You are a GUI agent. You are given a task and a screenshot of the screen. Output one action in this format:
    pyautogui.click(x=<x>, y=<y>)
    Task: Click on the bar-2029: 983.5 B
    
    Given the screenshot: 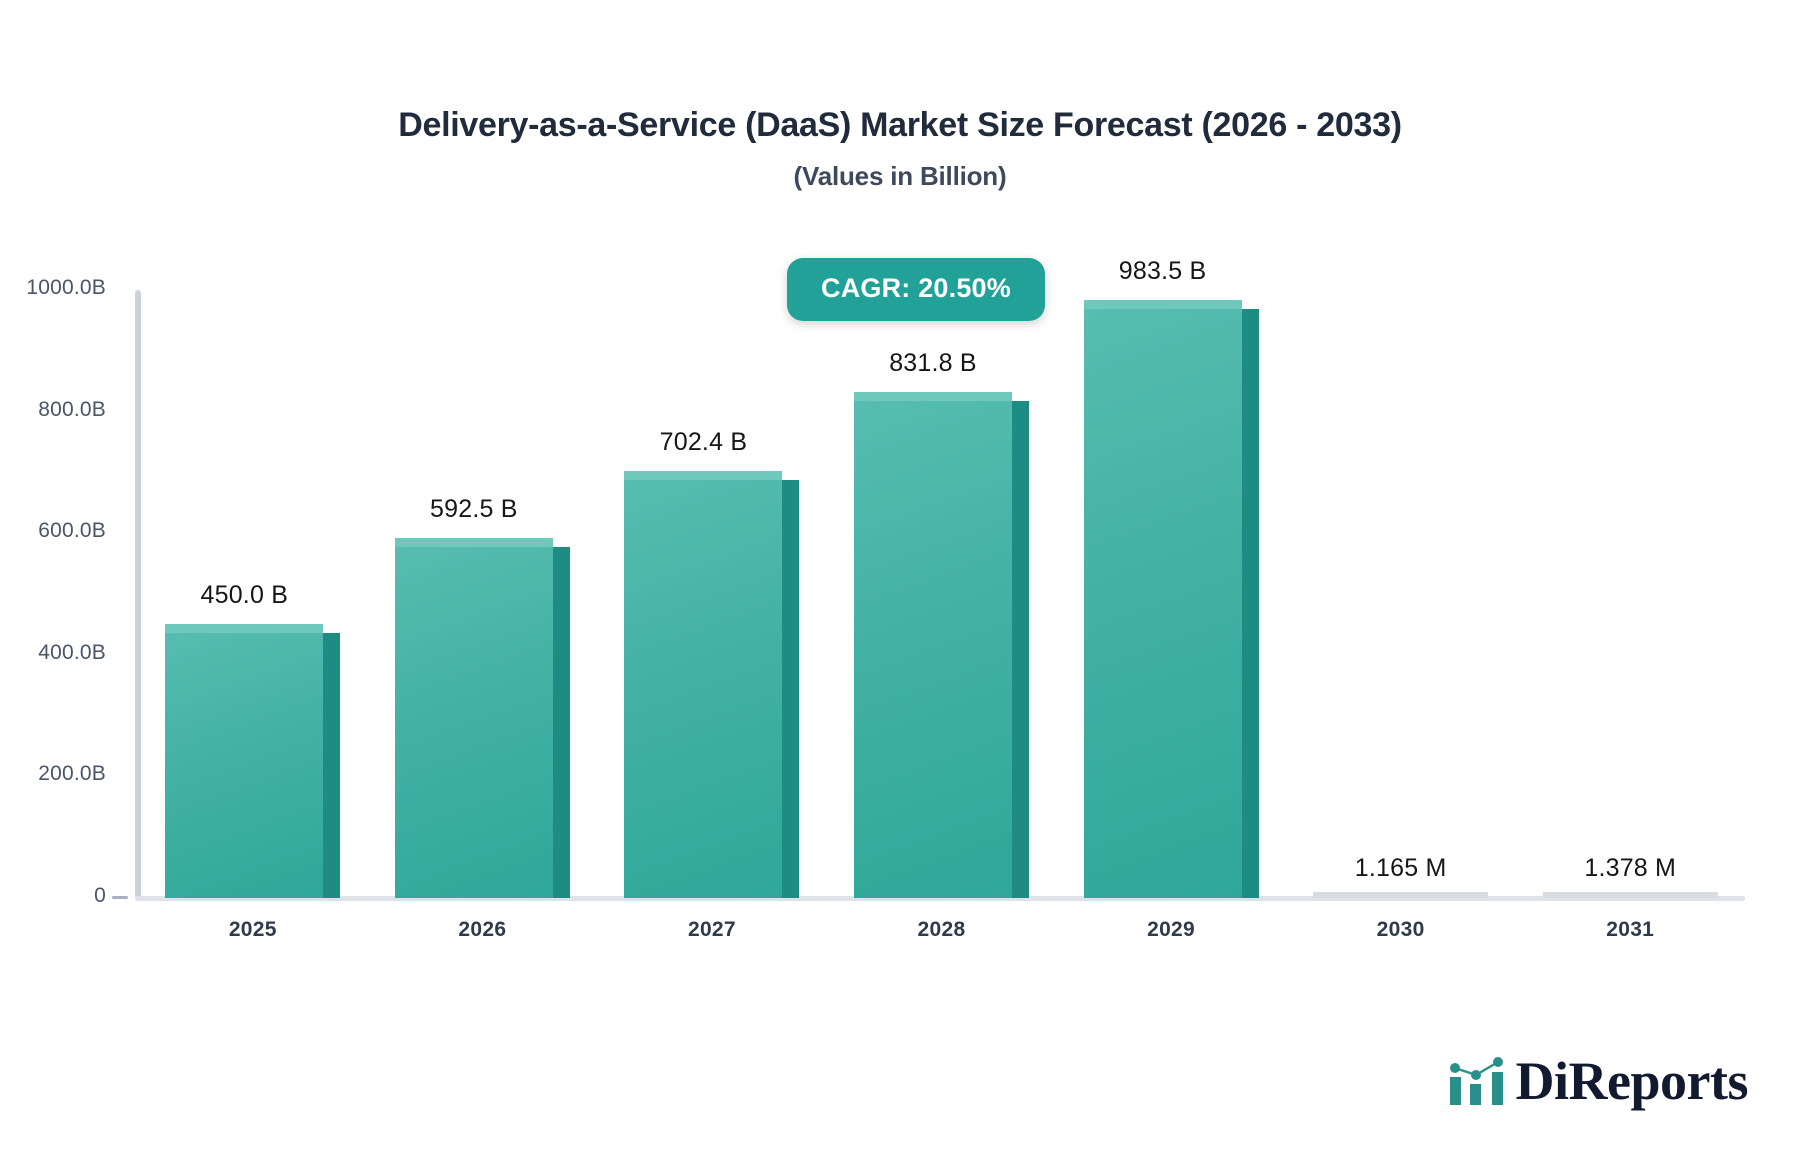 What is the action you would take?
    pyautogui.click(x=1171, y=577)
    